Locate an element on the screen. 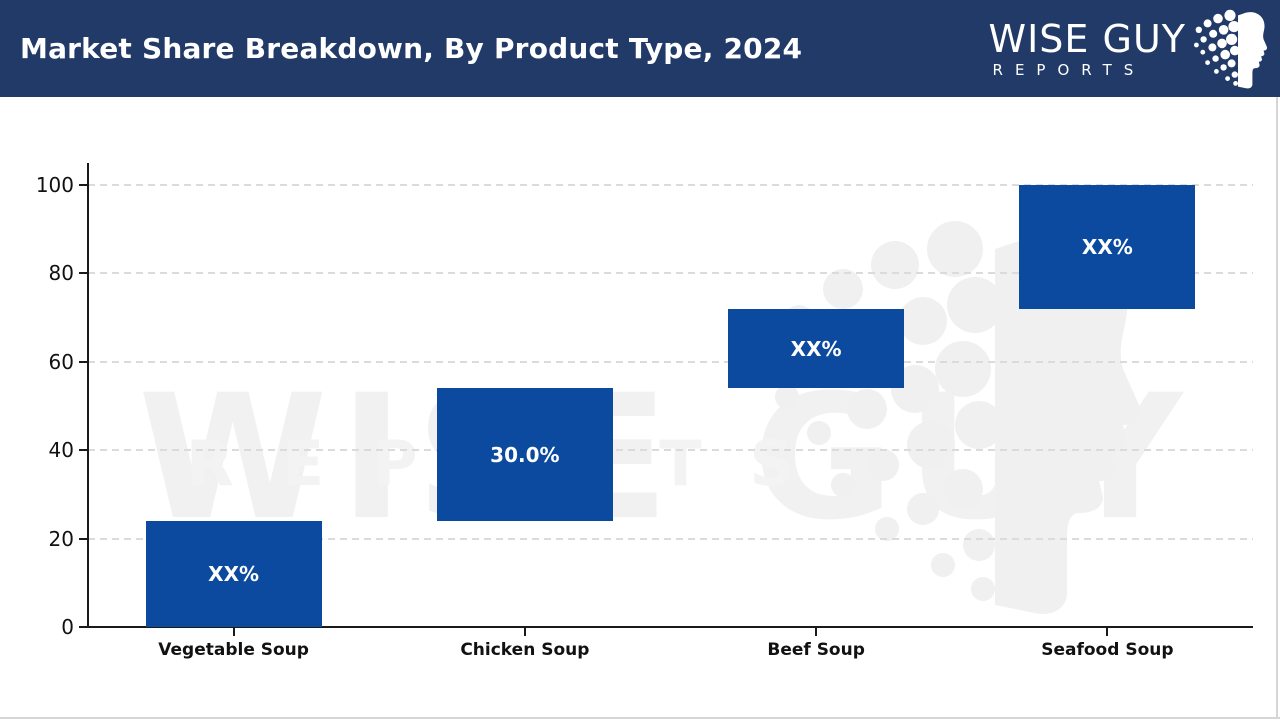 The image size is (1280, 720). wiseguy-logo: WISE GUY REPORTS is located at coordinates (1129, 48).